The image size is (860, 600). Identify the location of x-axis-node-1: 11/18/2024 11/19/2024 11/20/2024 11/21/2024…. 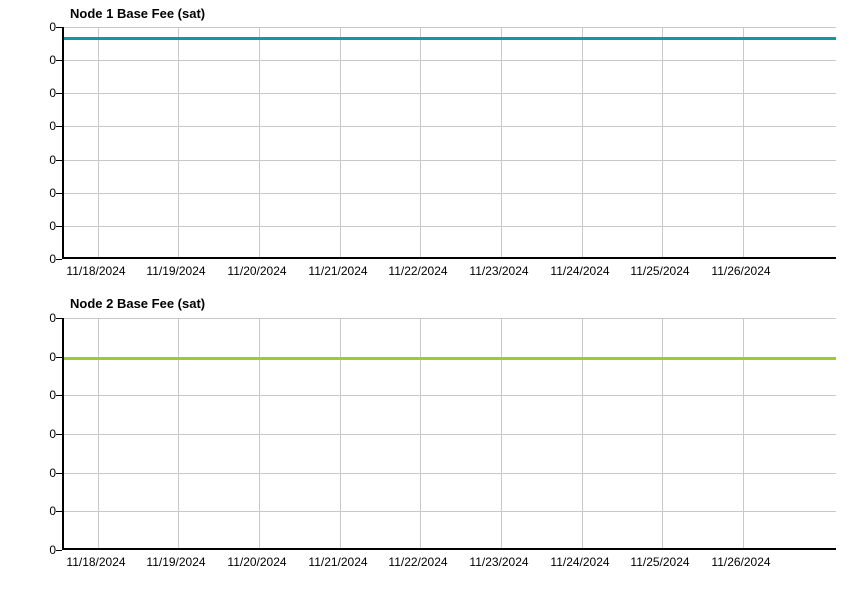
(430, 273).